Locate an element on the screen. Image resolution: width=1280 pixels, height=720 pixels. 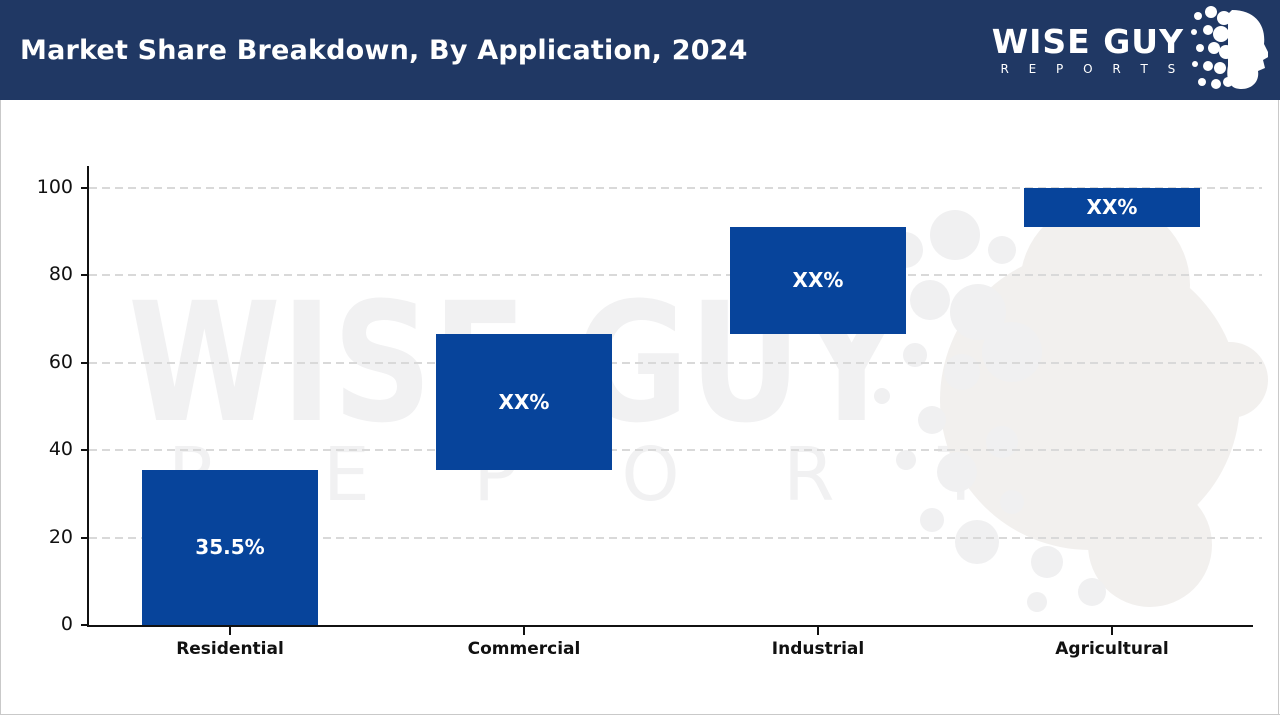
x-axis-label-agricultural: Agricultural is located at coordinates (1112, 649).